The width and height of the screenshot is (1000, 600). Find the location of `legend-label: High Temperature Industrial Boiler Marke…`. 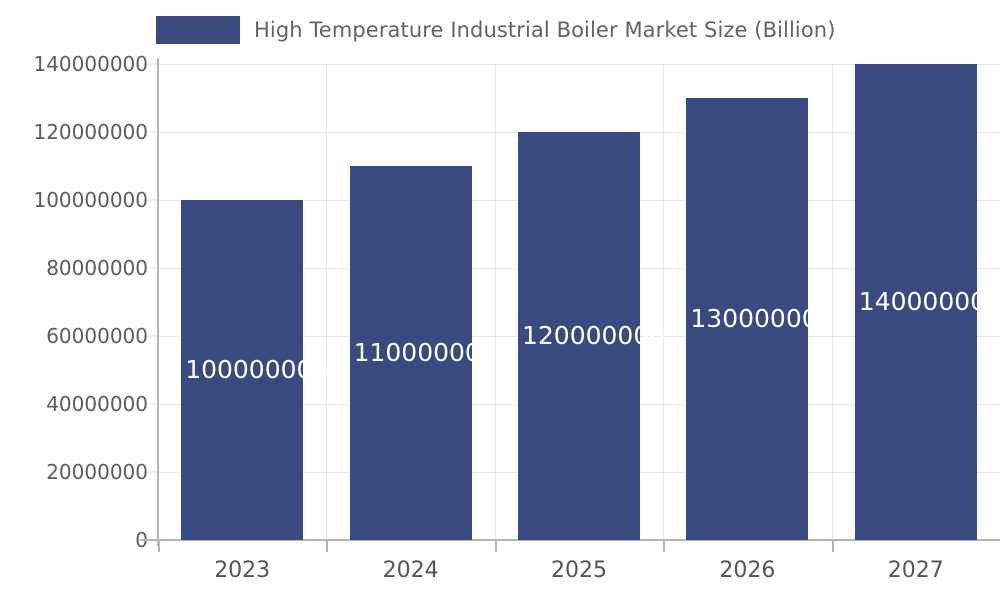

legend-label: High Temperature Industrial Boiler Marke… is located at coordinates (545, 30).